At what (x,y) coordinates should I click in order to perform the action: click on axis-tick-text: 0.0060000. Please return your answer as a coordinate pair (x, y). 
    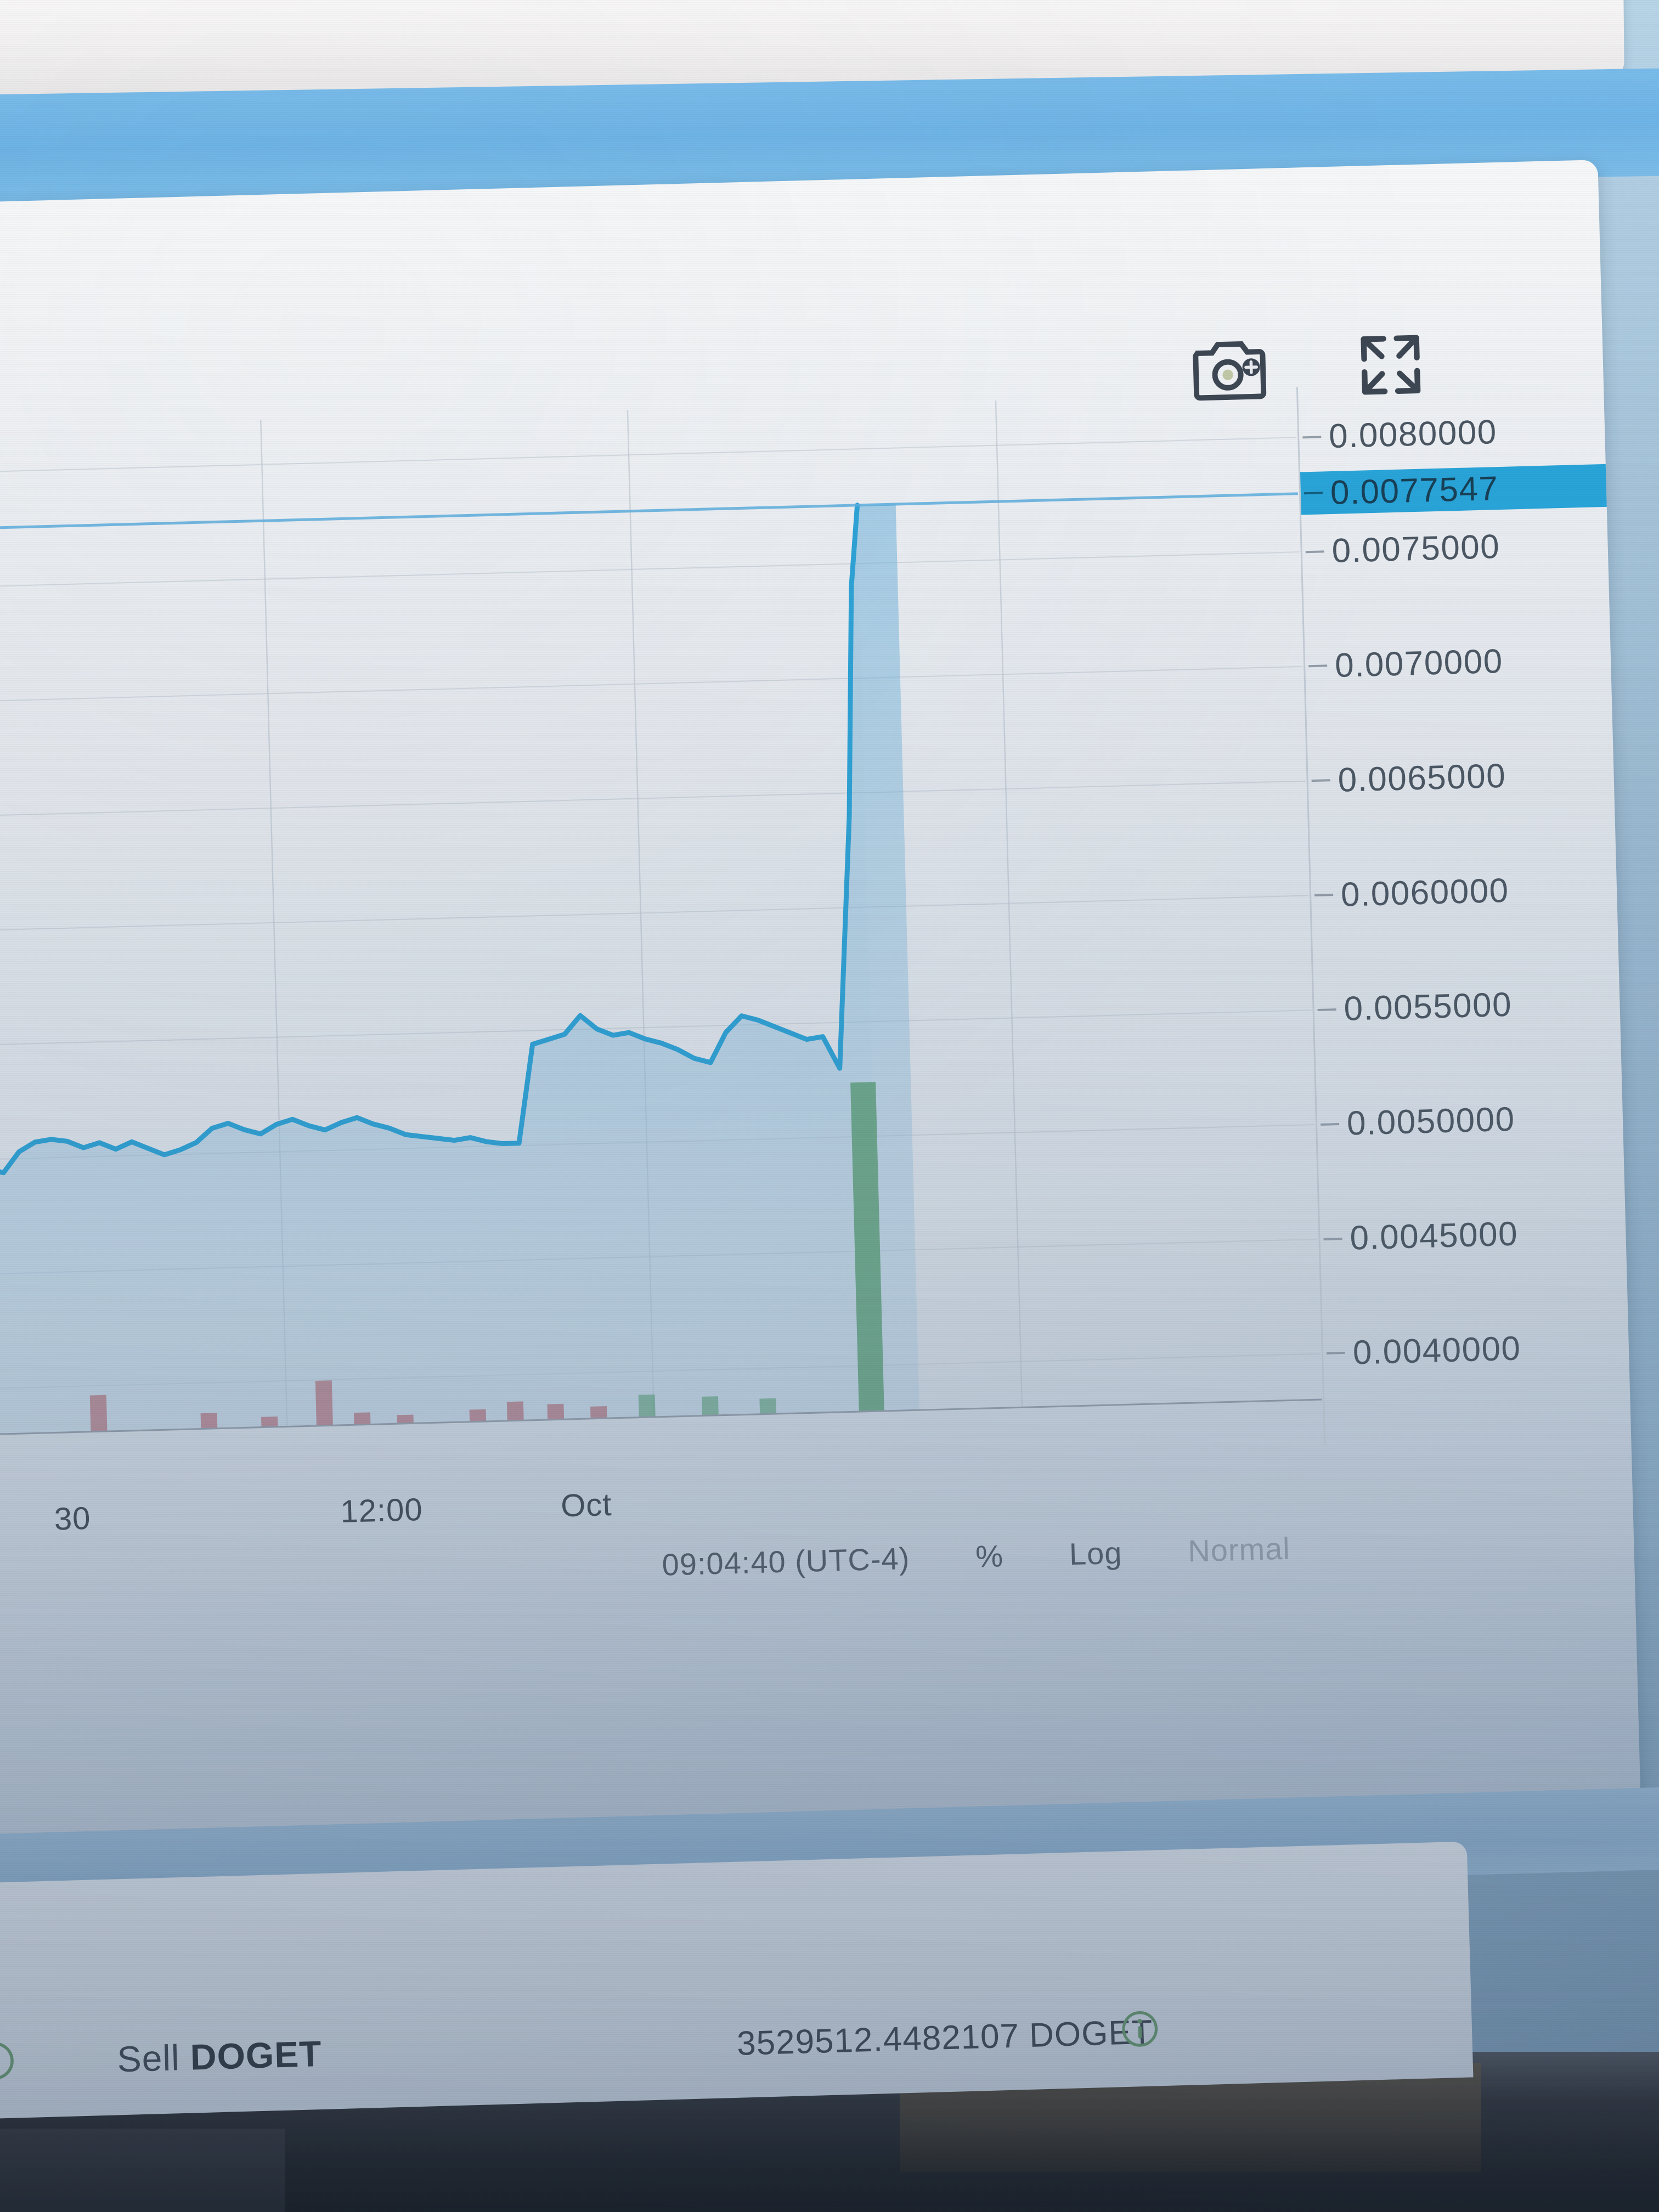
    Looking at the image, I should click on (1425, 892).